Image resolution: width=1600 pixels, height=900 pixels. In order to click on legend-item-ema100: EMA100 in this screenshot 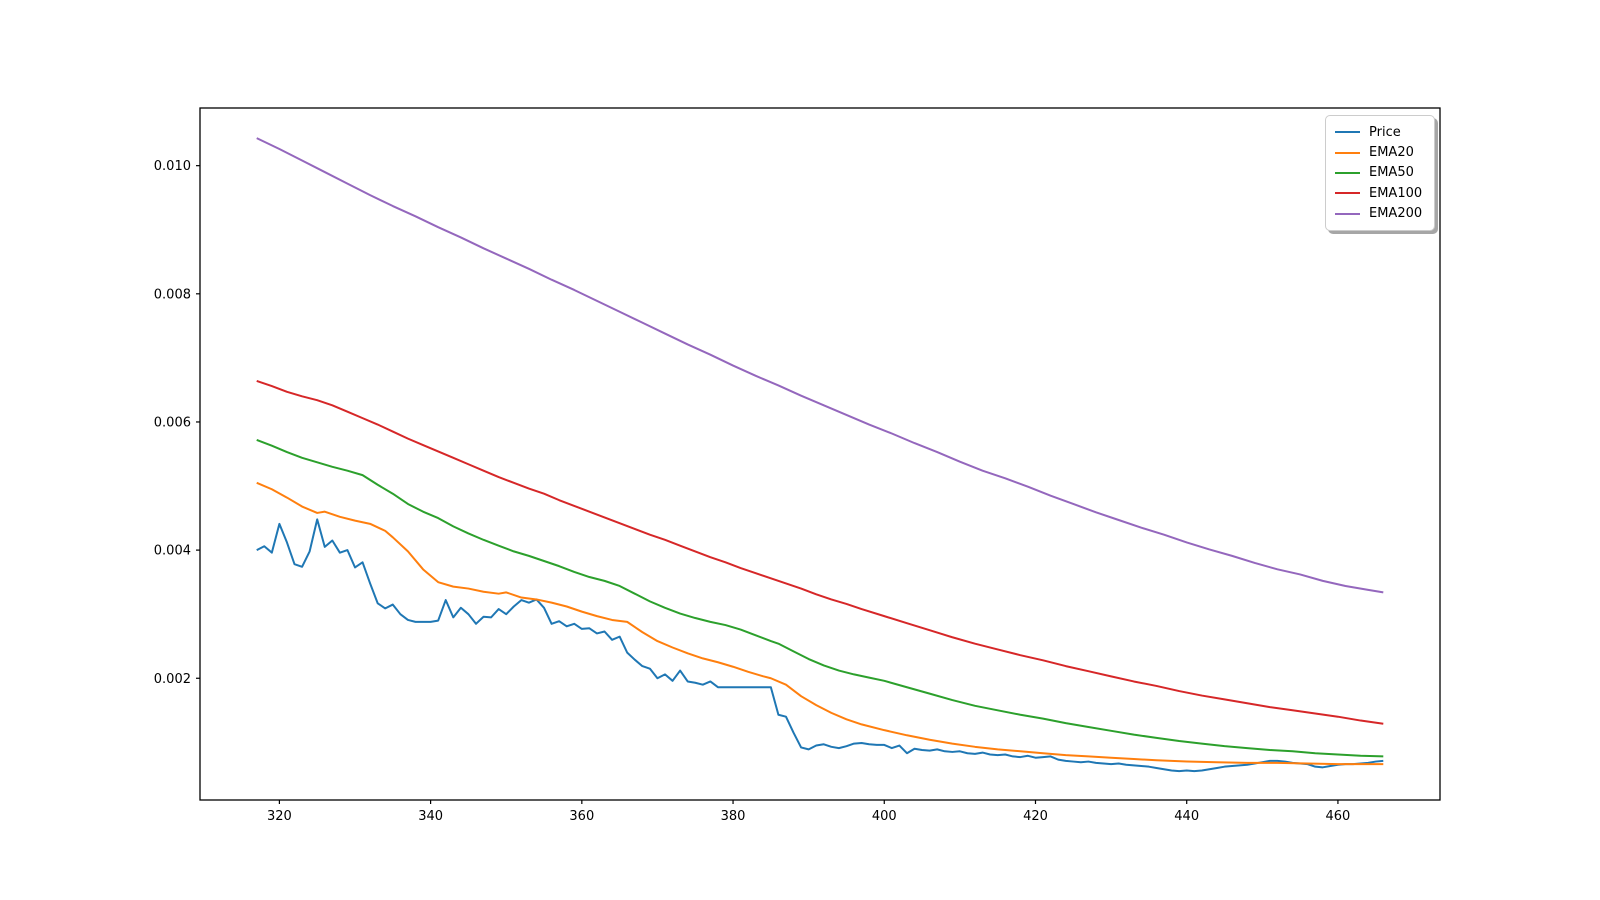, I will do `click(1379, 193)`.